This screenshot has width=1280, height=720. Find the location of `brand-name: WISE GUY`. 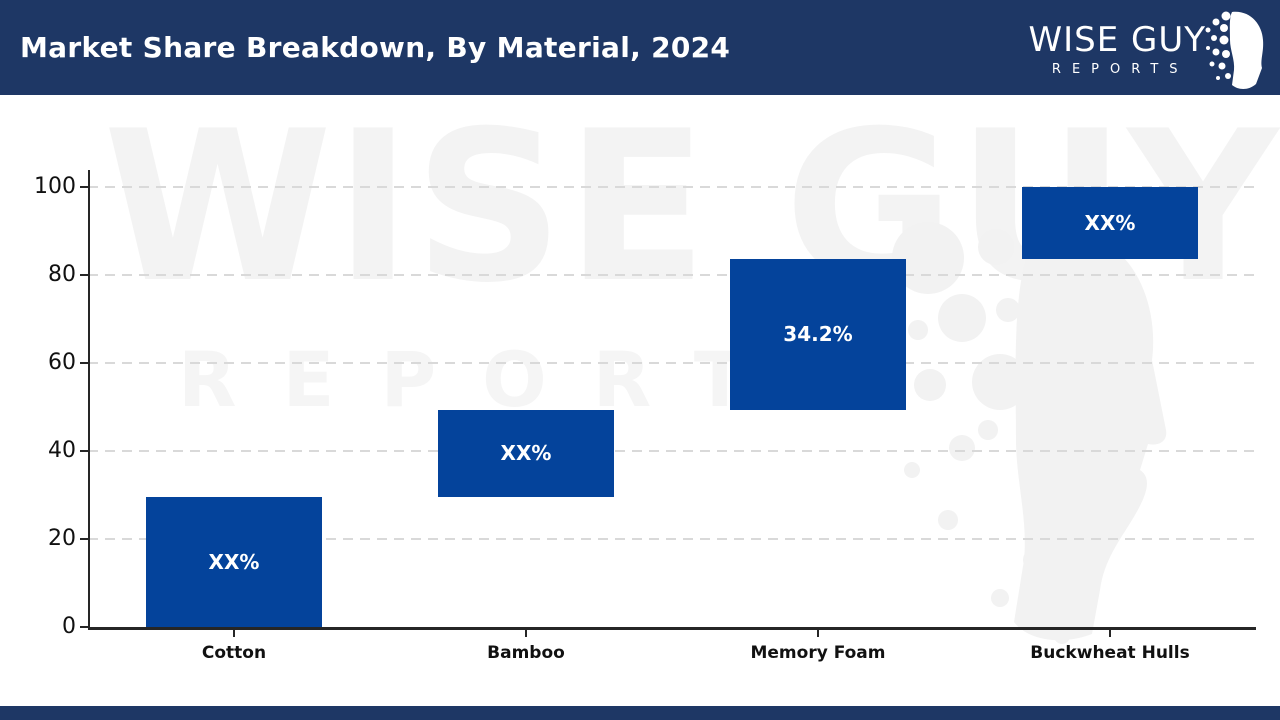

brand-name: WISE GUY is located at coordinates (1117, 40).